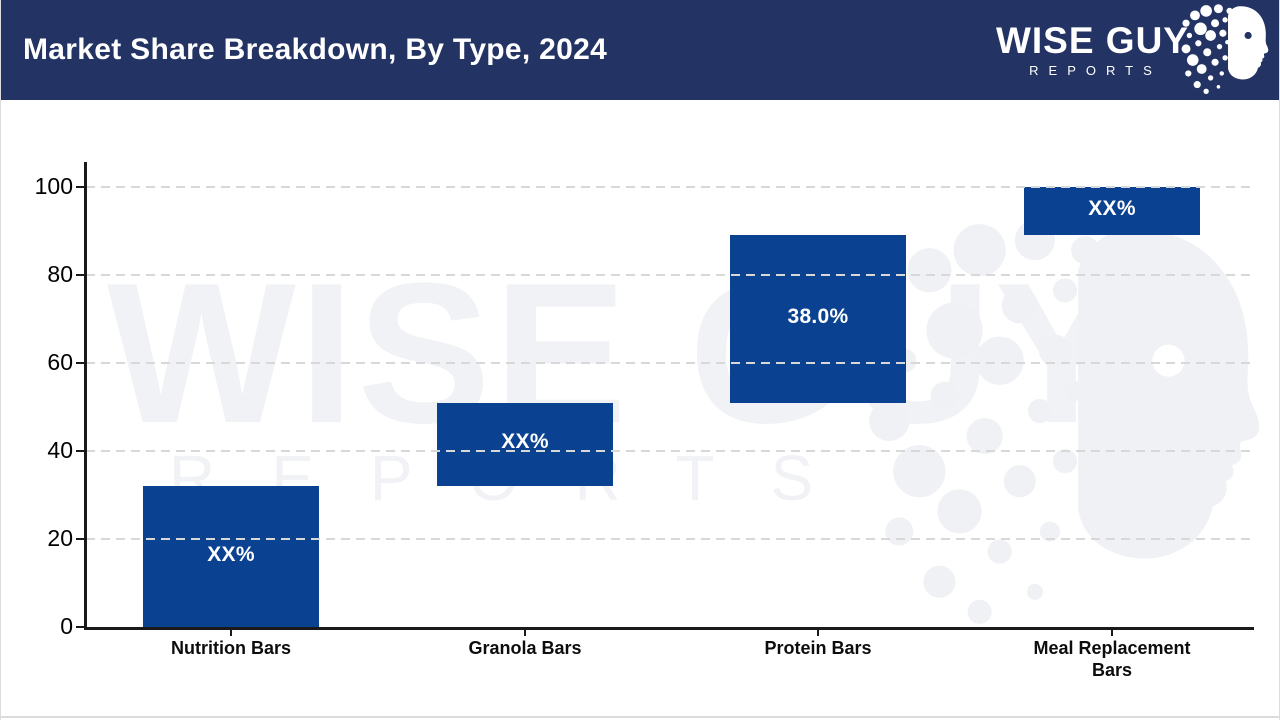 The image size is (1280, 720). I want to click on y-axis, so click(85, 396).